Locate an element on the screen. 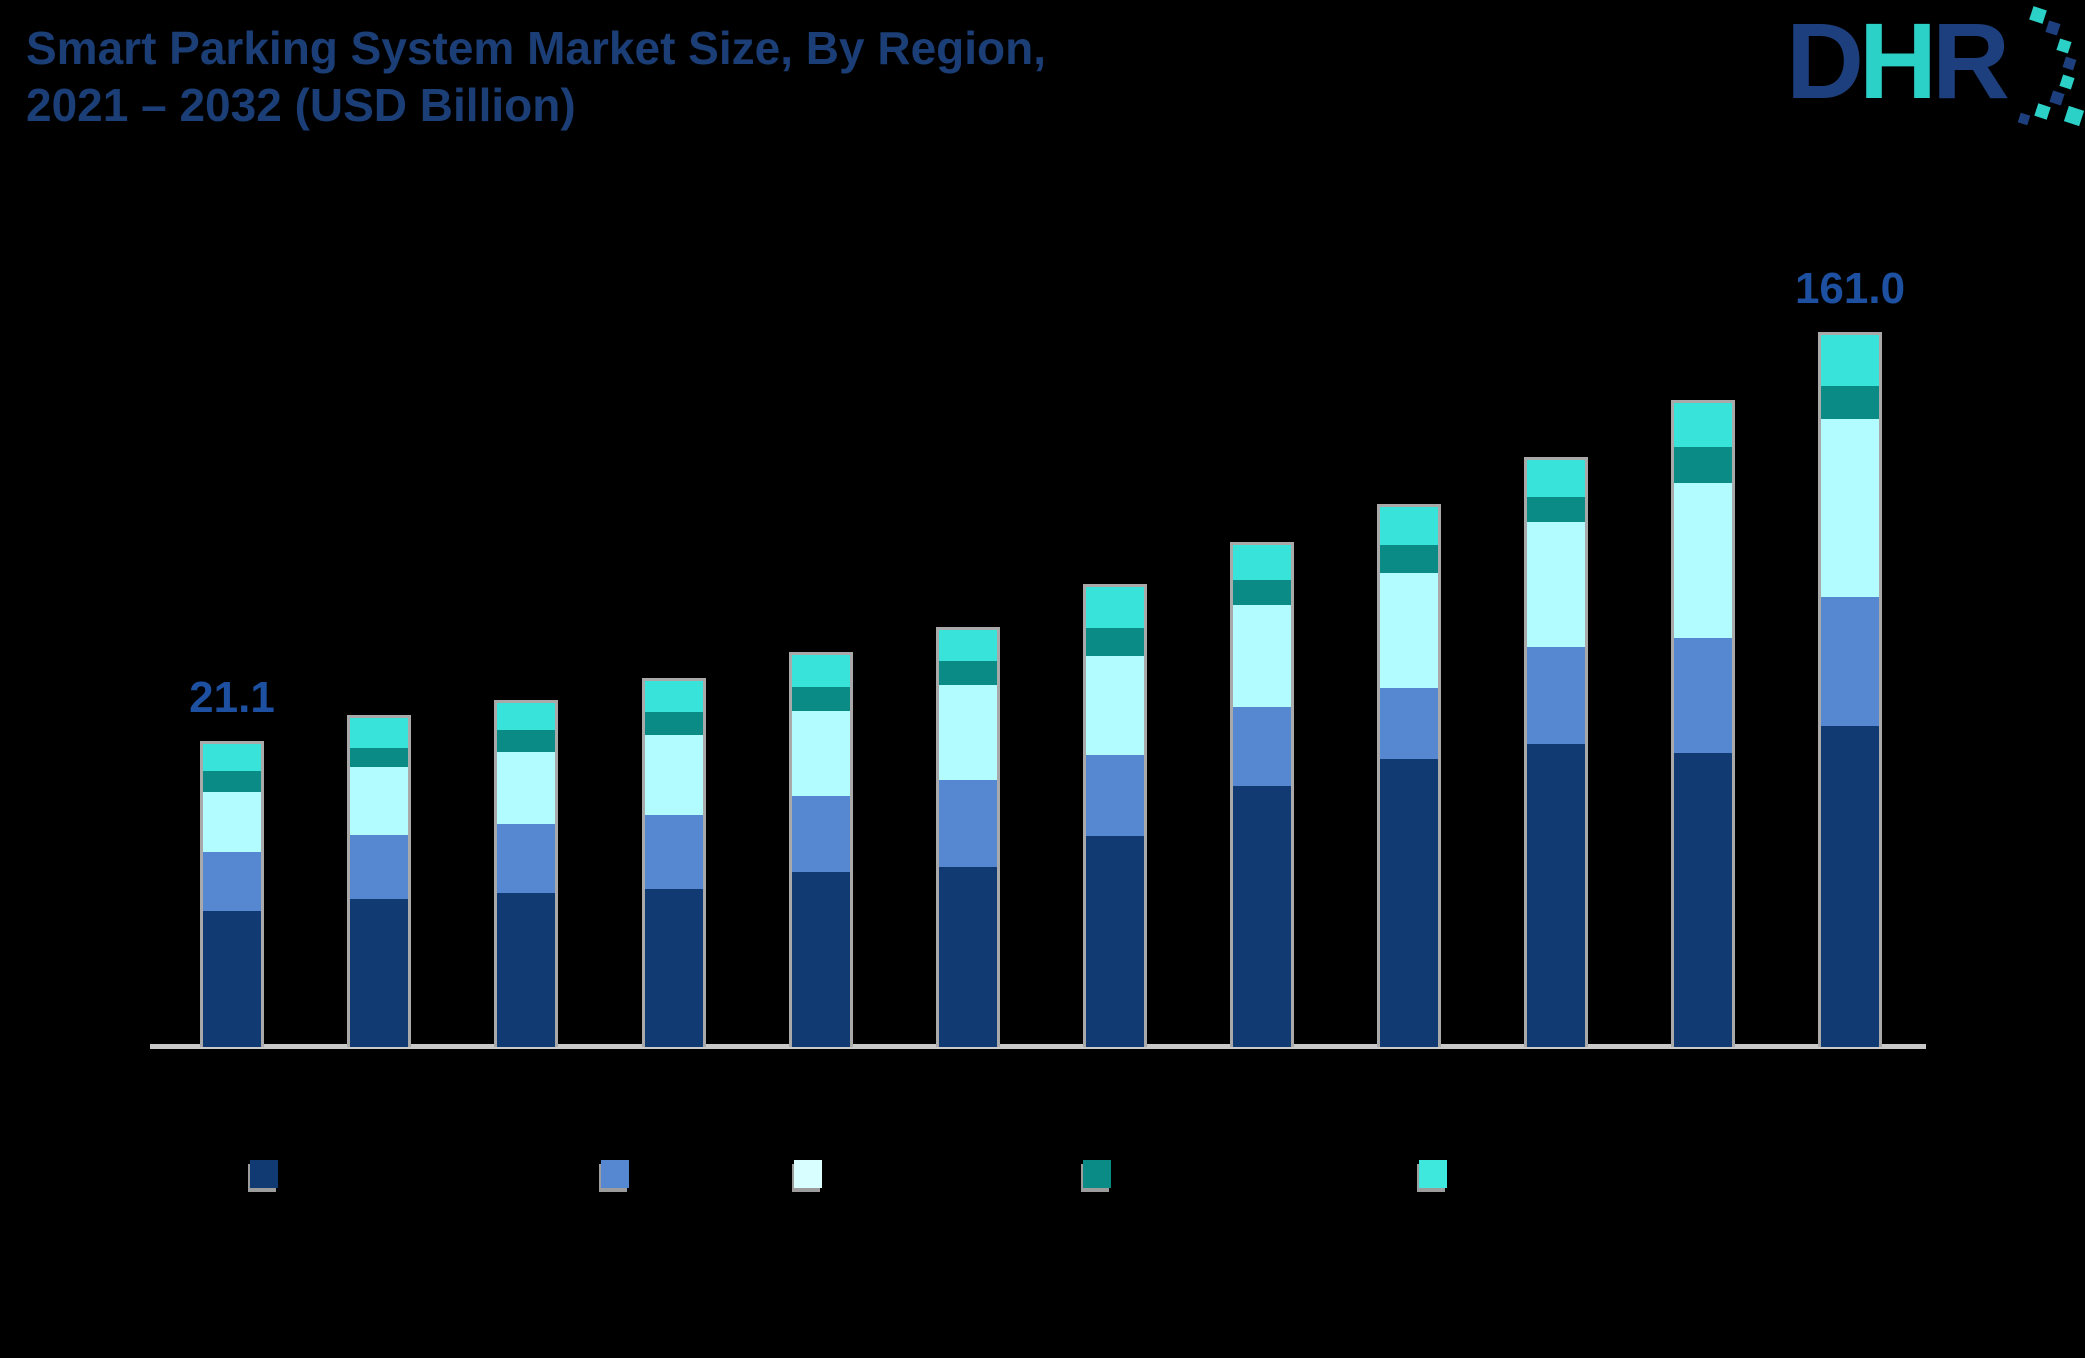 The height and width of the screenshot is (1358, 2085). bar-2027 is located at coordinates (1115, 815).